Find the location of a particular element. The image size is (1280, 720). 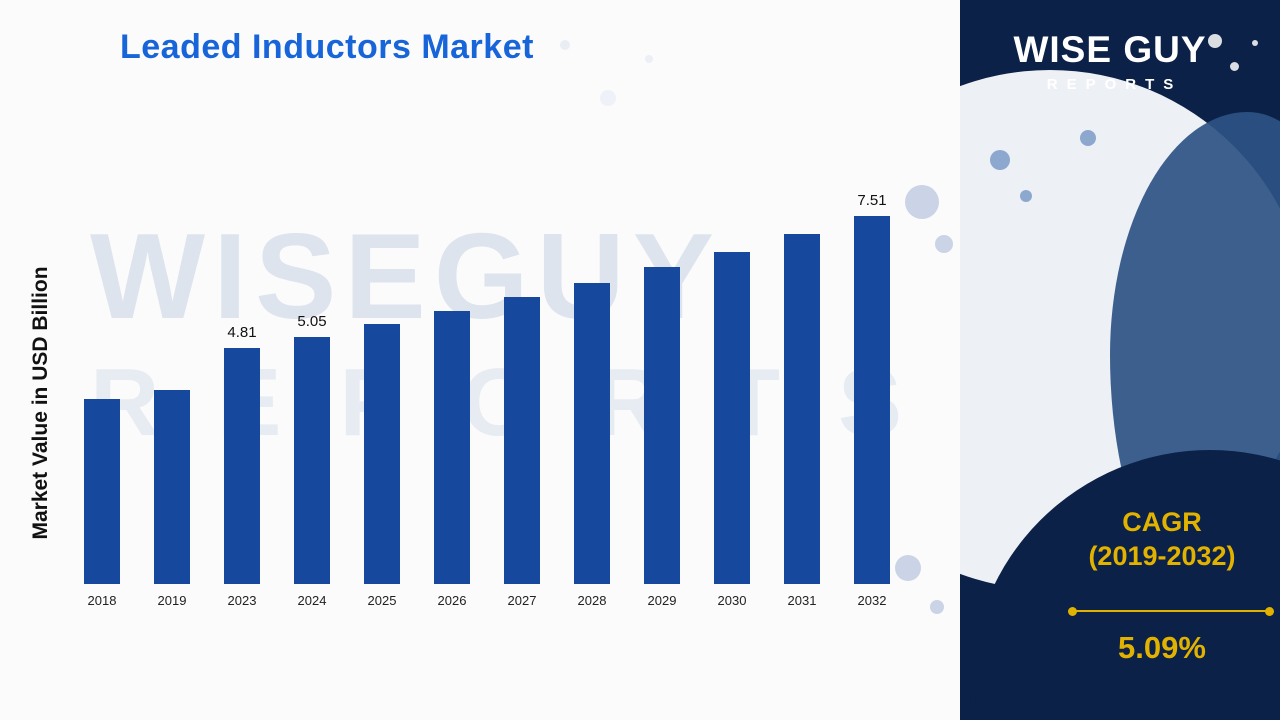

x-axis-tick-label: 2031 is located at coordinates (802, 600).